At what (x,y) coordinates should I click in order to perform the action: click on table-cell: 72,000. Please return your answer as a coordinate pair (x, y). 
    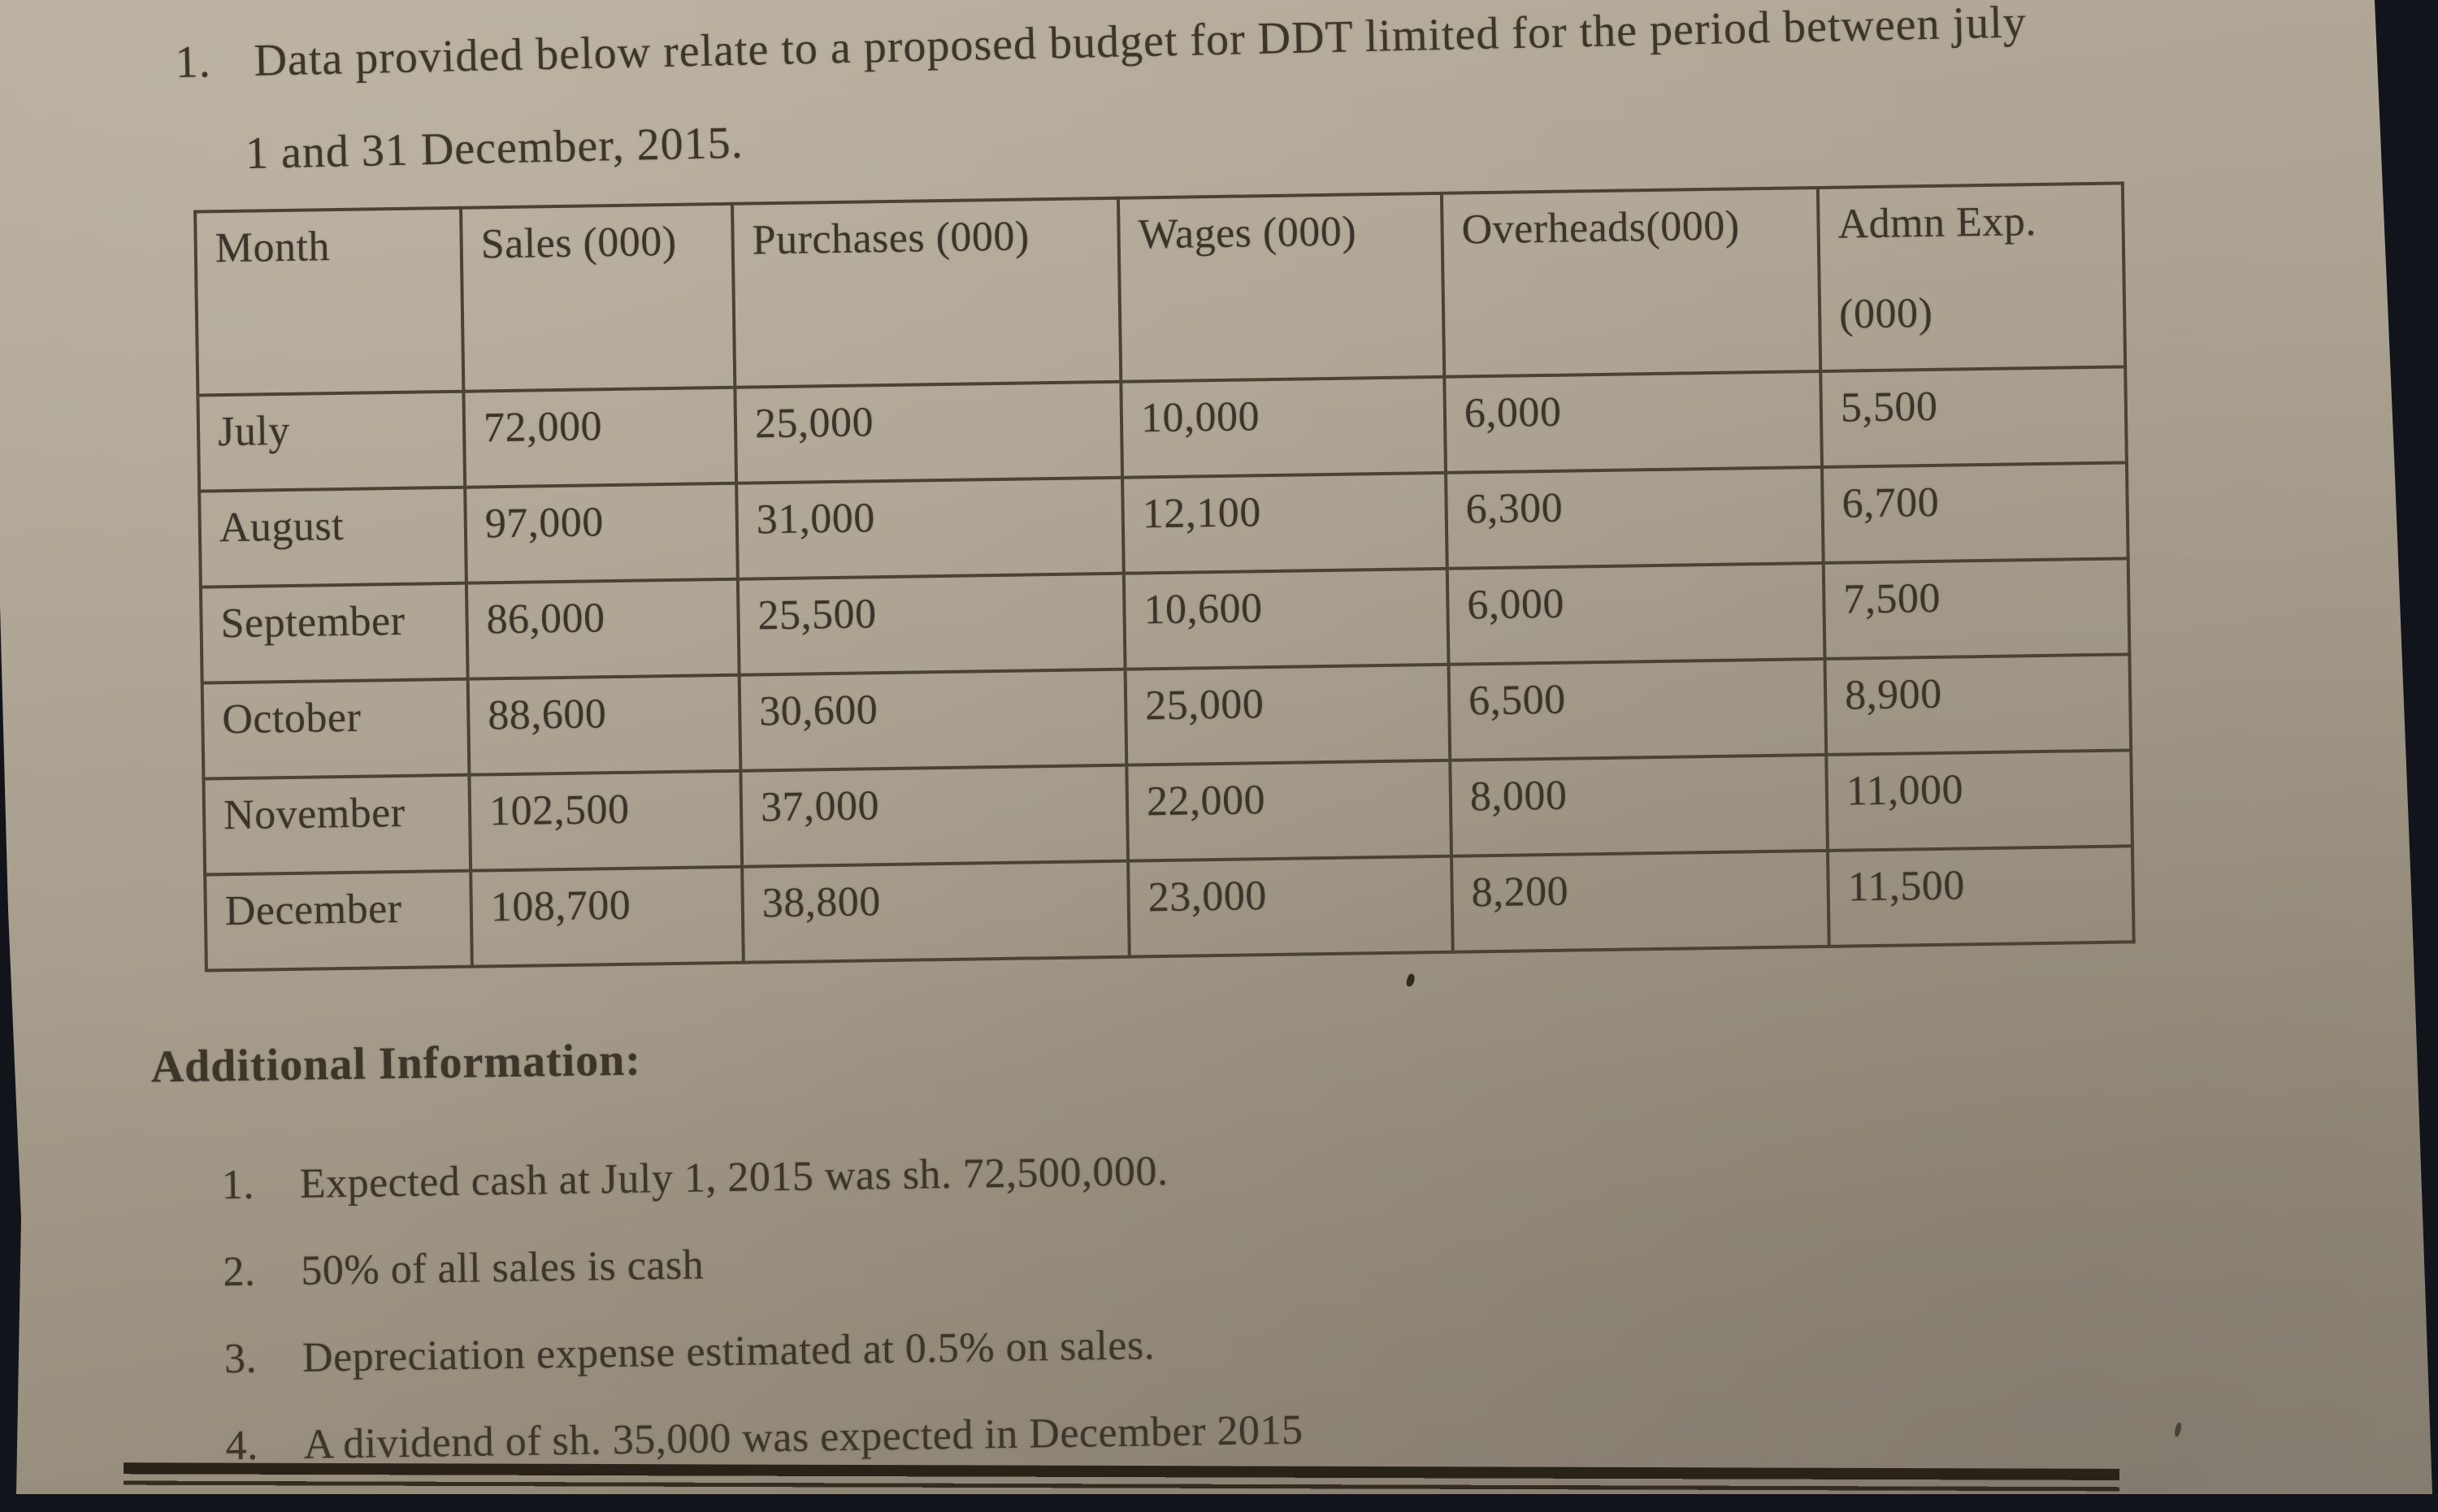
    Looking at the image, I should click on (600, 437).